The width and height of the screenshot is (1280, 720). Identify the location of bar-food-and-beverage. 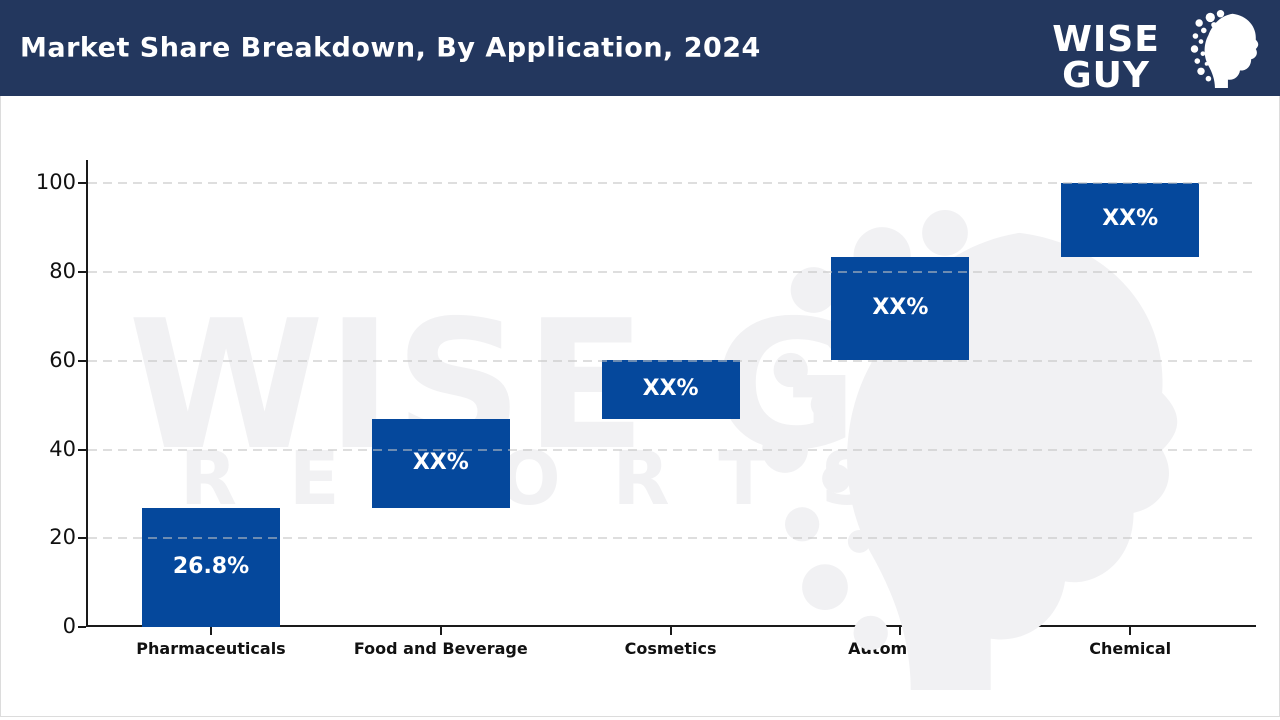
(440, 464).